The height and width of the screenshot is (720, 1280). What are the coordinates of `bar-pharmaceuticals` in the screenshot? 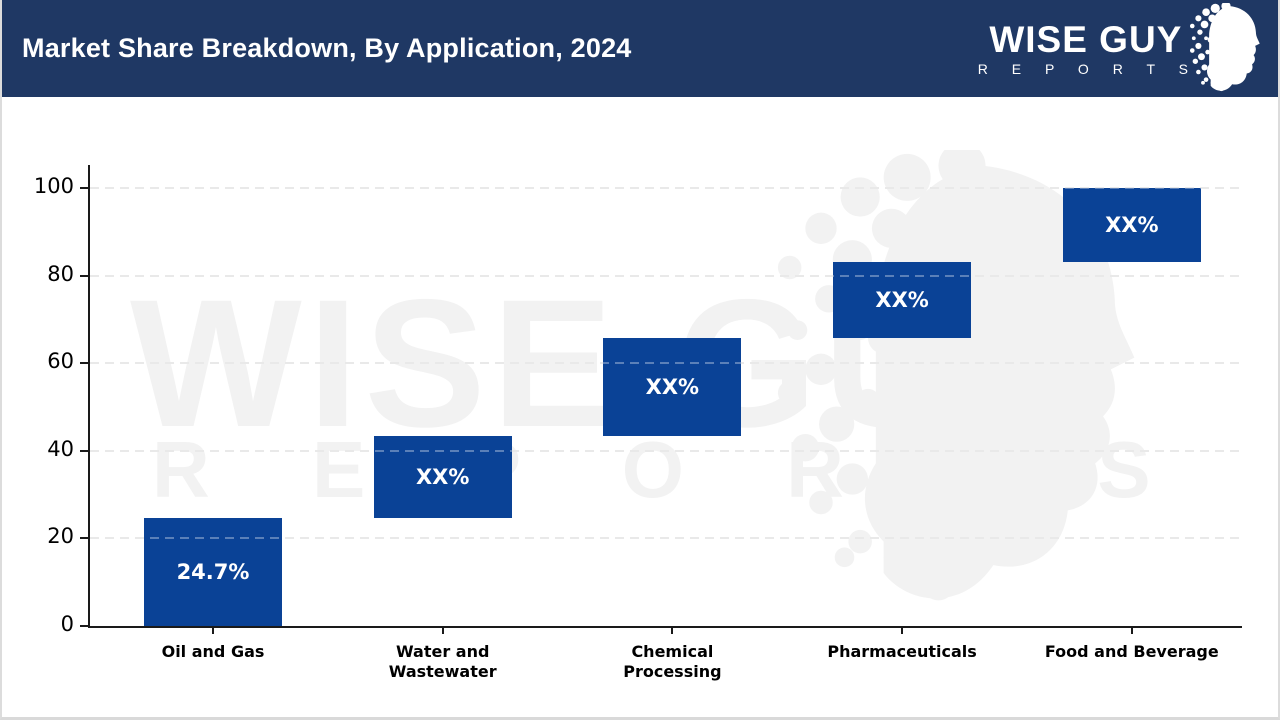 It's located at (902, 299).